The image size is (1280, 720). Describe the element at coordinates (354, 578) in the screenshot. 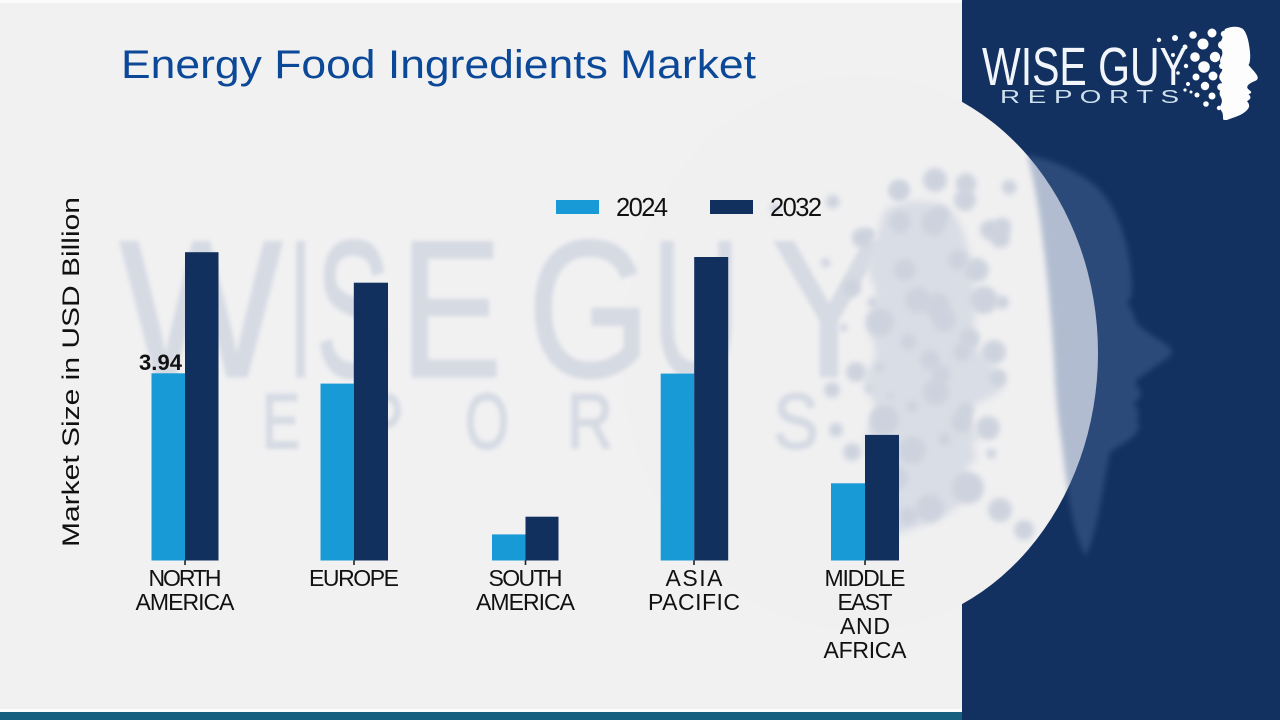

I see `svg-text: EUROPE` at that location.